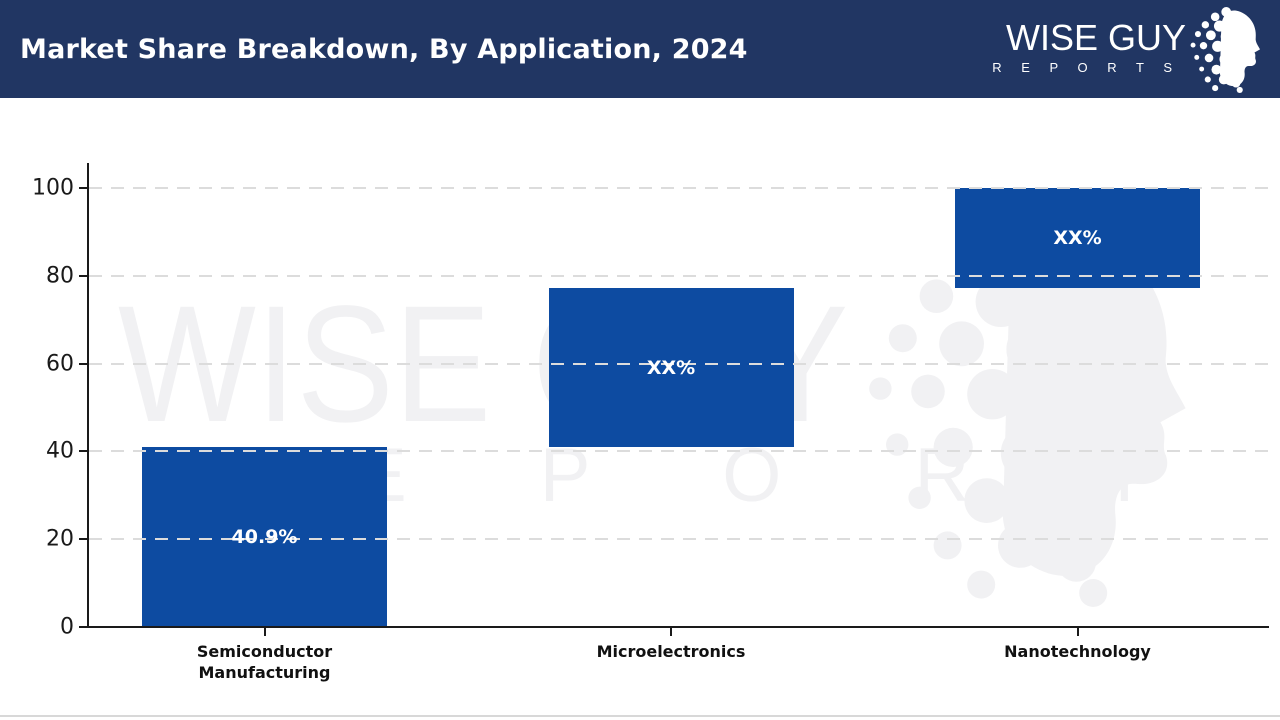 Image resolution: width=1280 pixels, height=720 pixels. What do you see at coordinates (60, 539) in the screenshot?
I see `y-tick-label: 20` at bounding box center [60, 539].